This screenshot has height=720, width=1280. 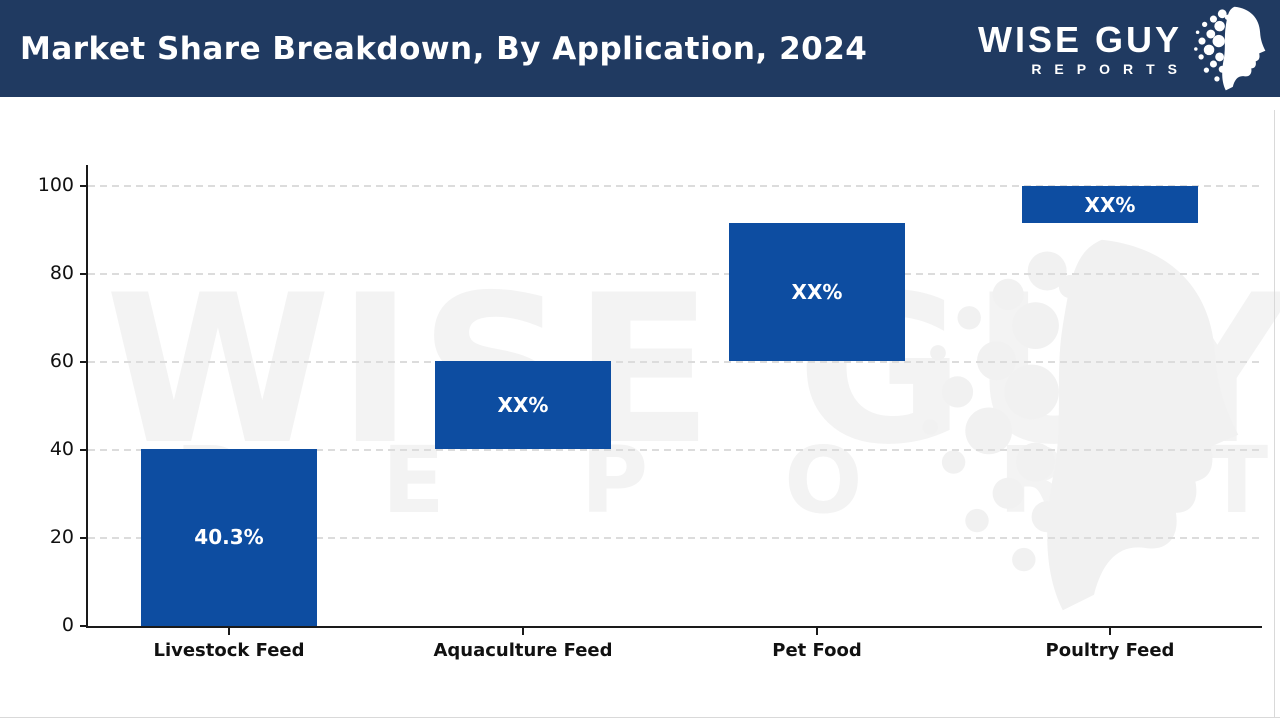 What do you see at coordinates (61, 273) in the screenshot?
I see `y-tick-label-80: 80` at bounding box center [61, 273].